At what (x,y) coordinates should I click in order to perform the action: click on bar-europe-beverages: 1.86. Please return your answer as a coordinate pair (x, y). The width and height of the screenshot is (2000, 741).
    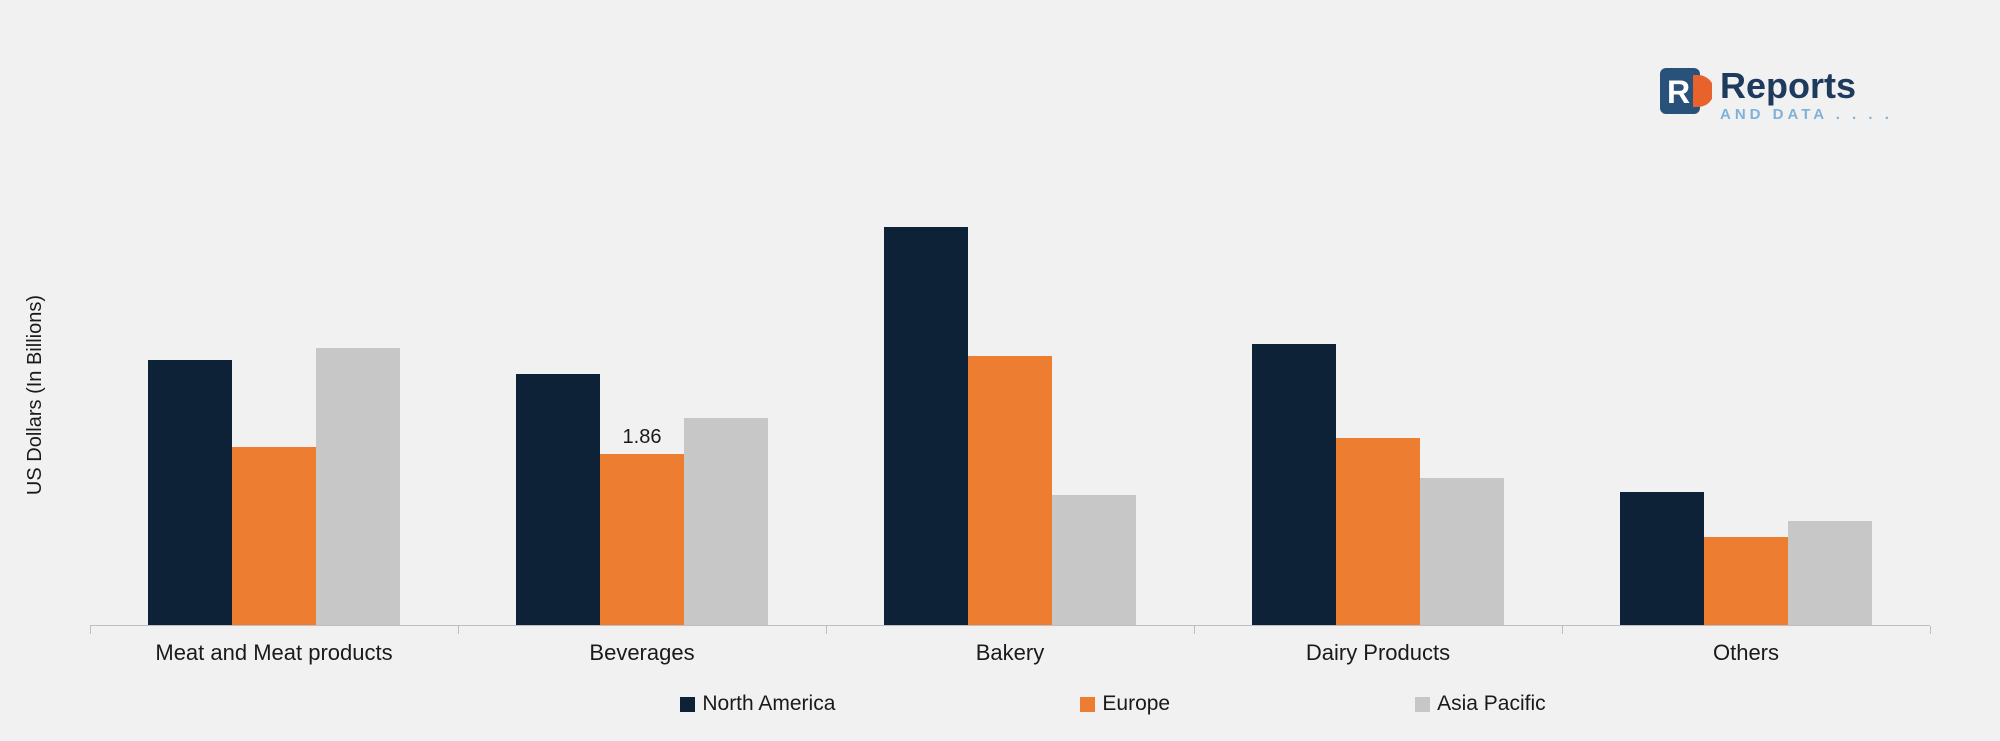
    Looking at the image, I should click on (642, 525).